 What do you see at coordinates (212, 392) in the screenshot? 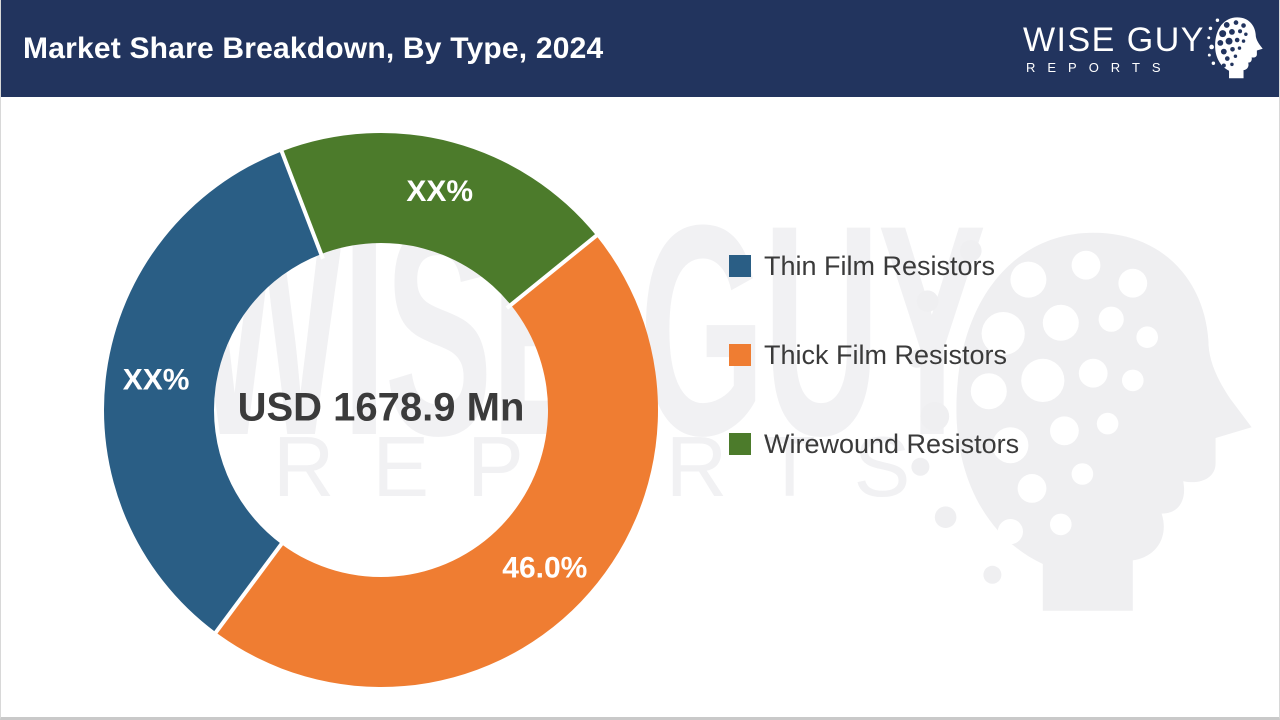
I see `donut-segment-thin-film-resistors` at bounding box center [212, 392].